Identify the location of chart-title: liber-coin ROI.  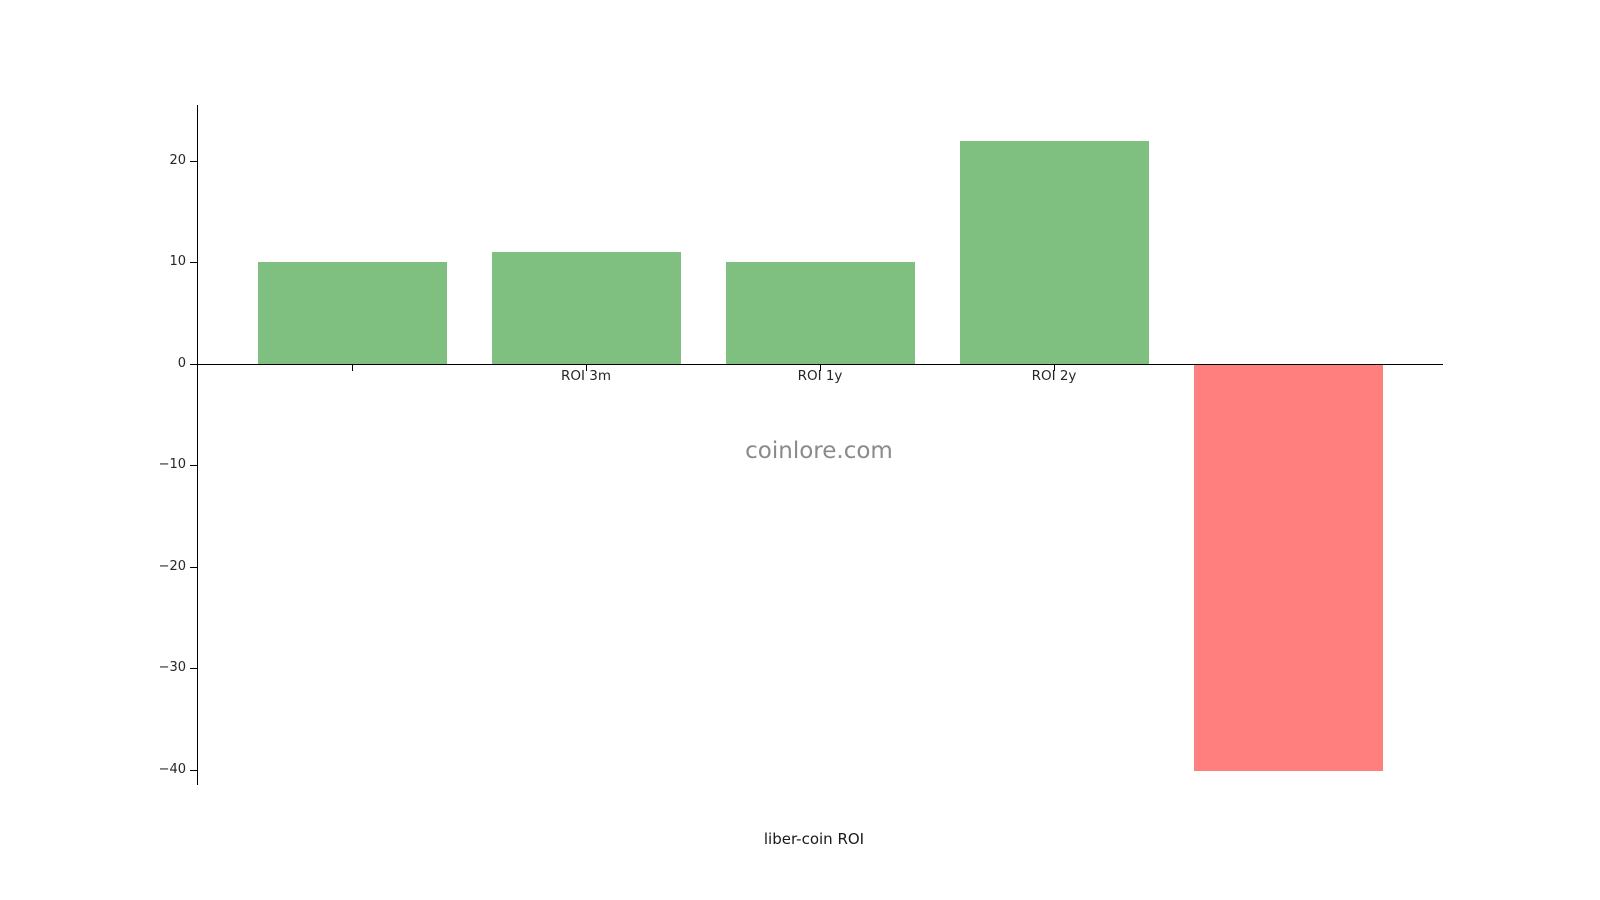
(814, 839).